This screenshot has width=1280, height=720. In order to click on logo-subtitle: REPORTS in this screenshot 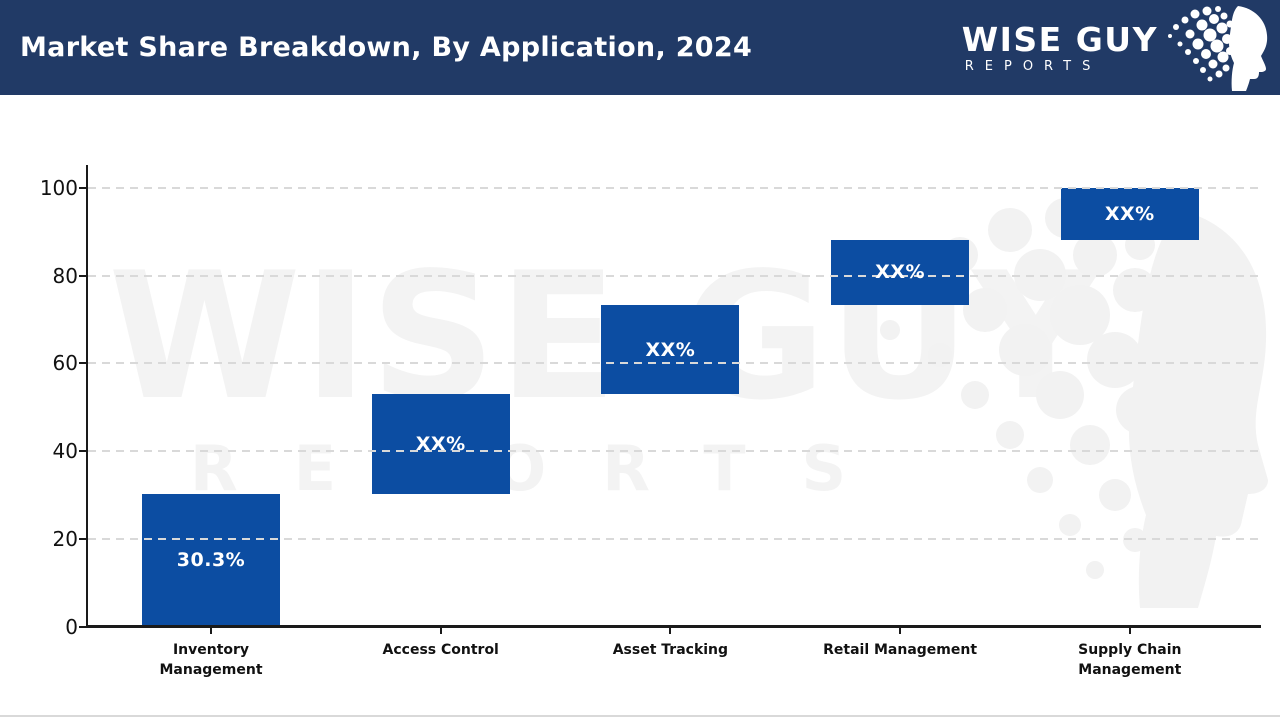, I will do `click(1033, 66)`.